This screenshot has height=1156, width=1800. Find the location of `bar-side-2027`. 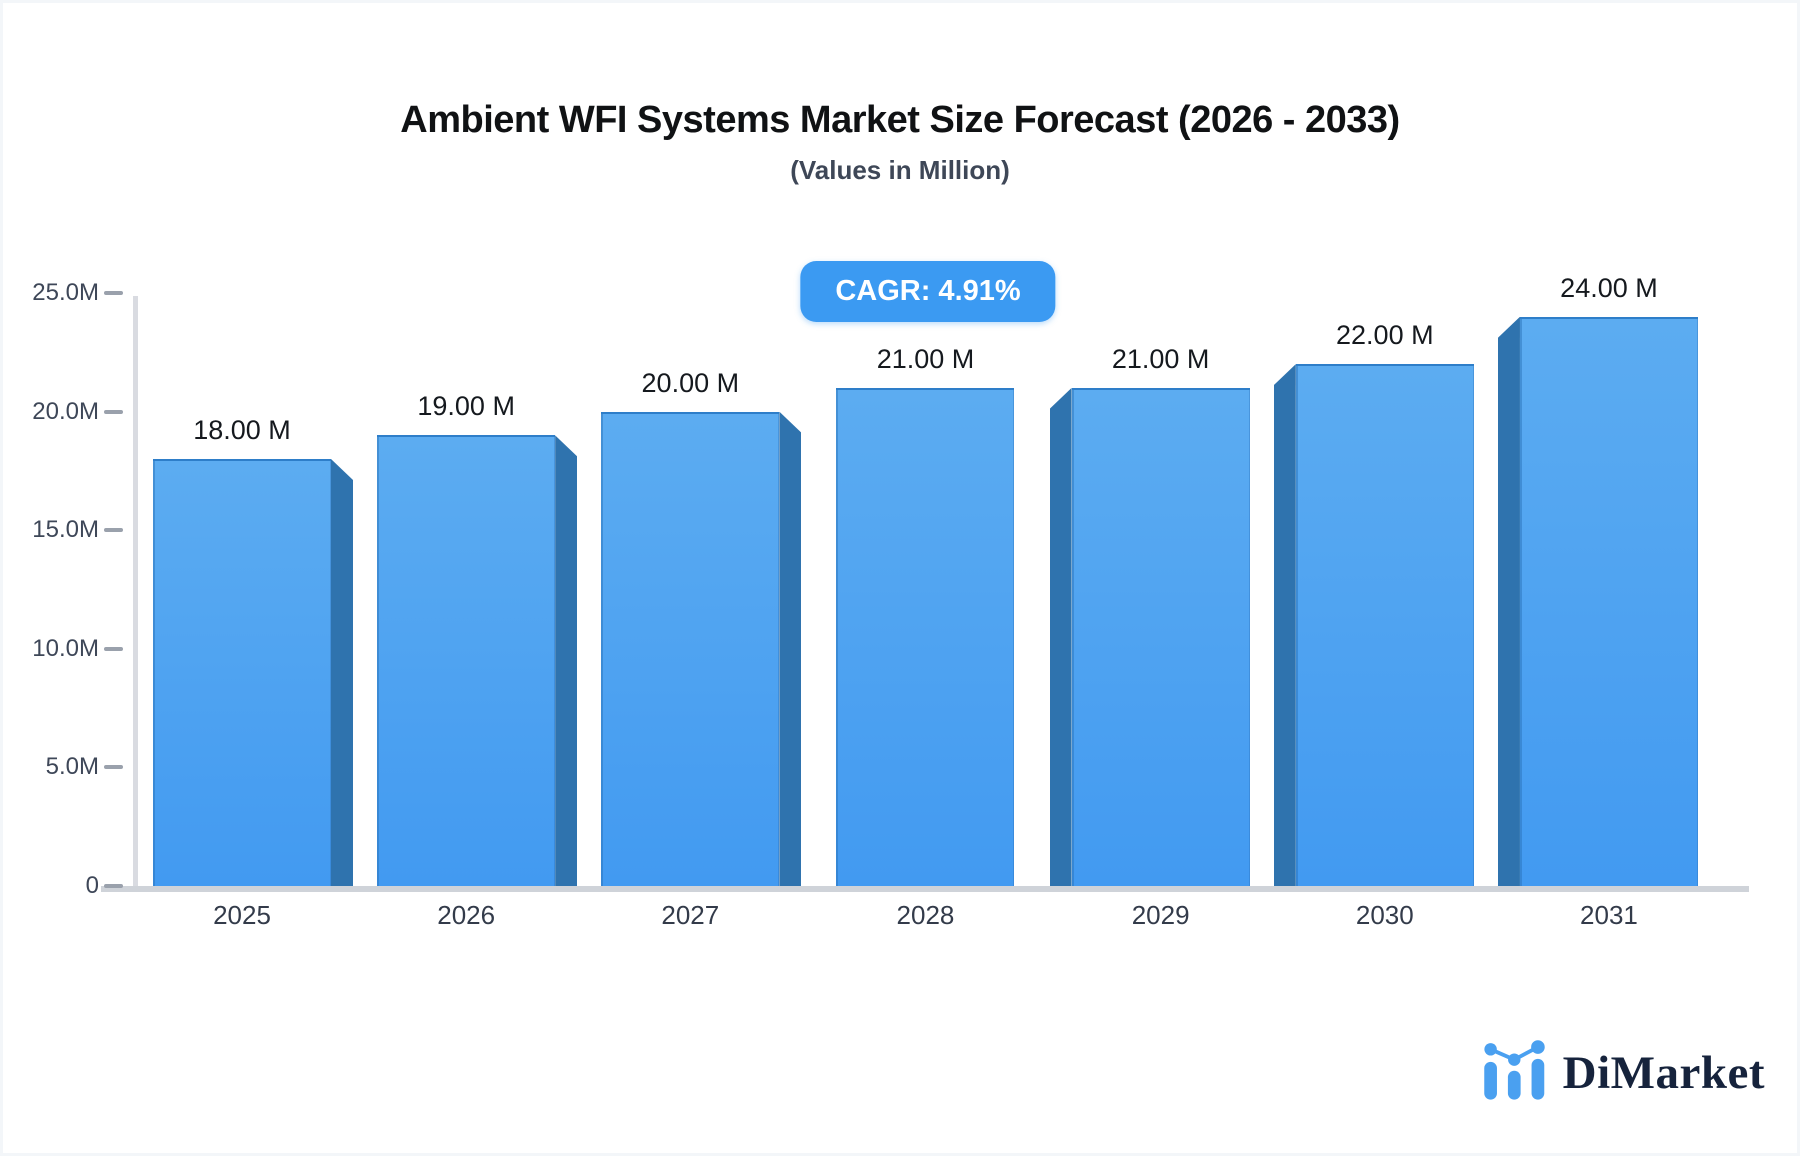

bar-side-2027 is located at coordinates (790, 648).